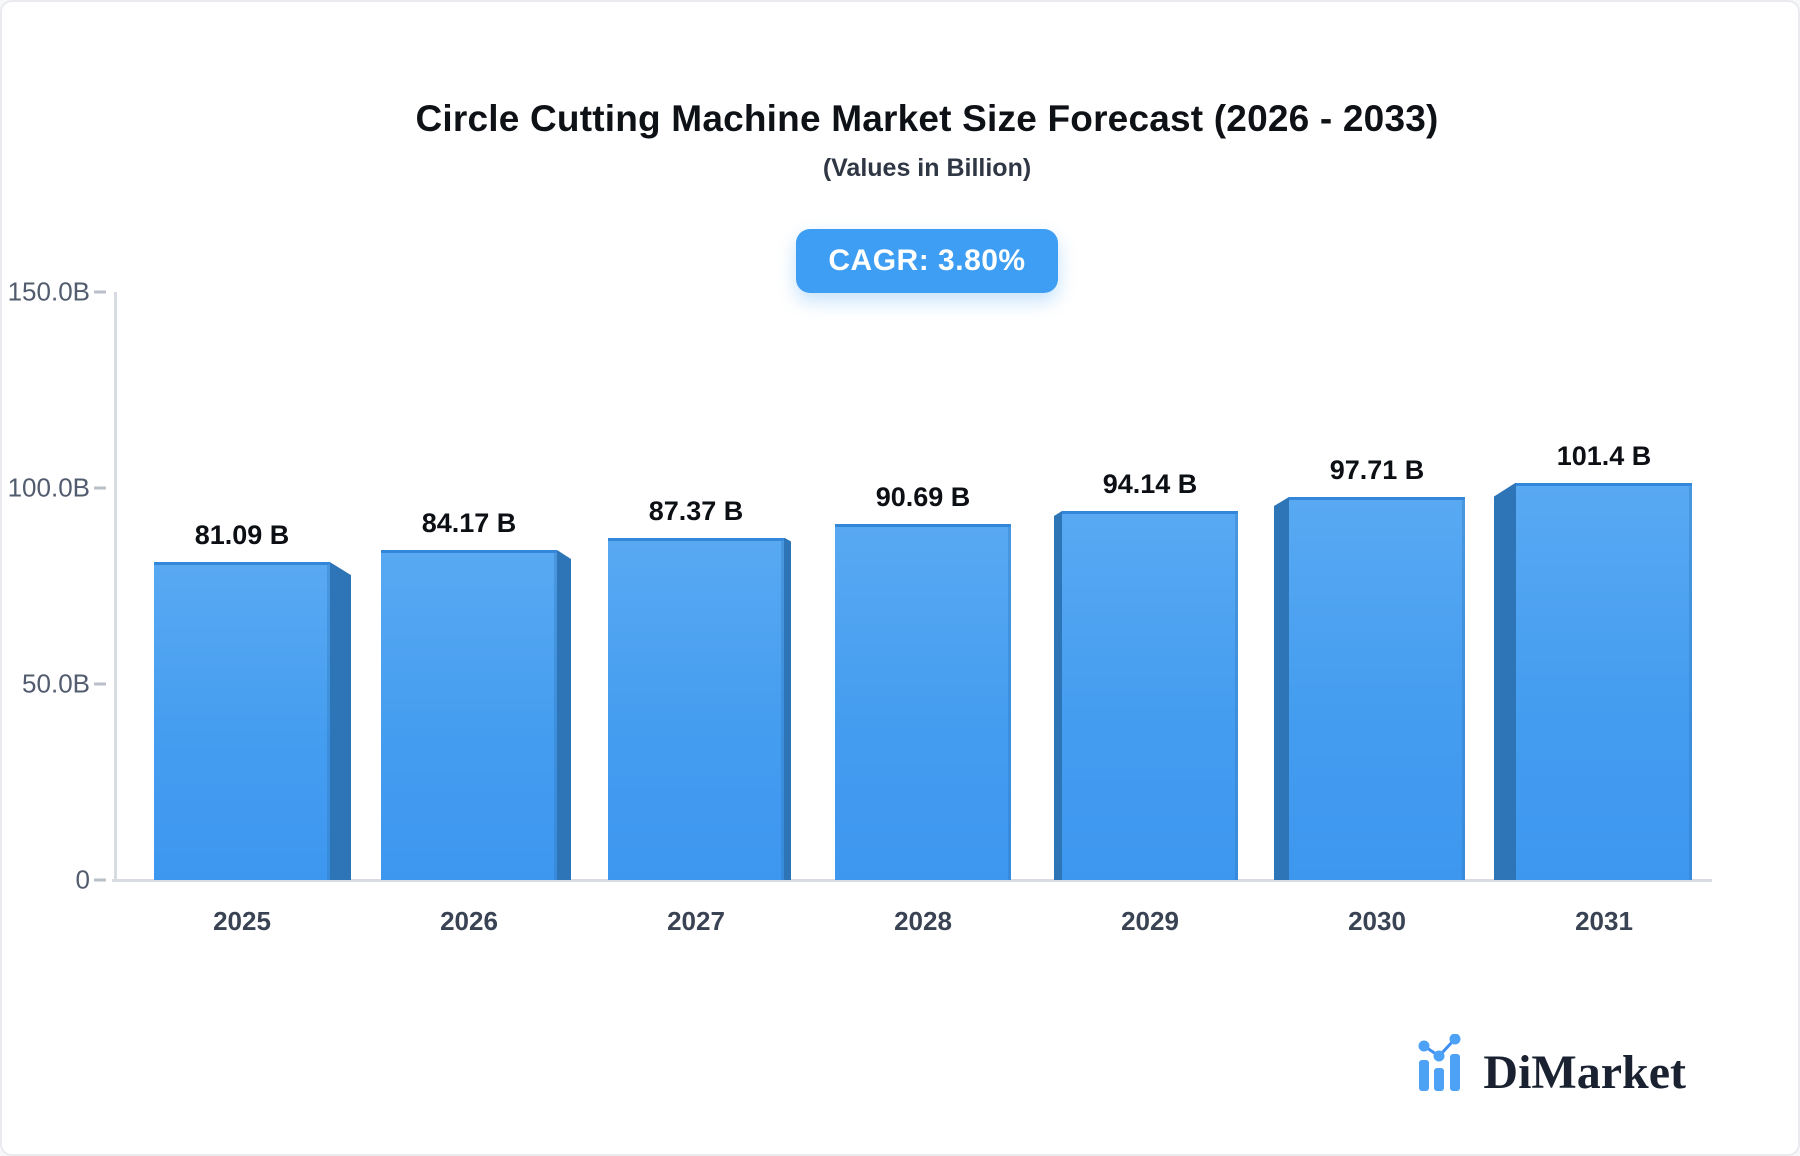 The image size is (1800, 1156). What do you see at coordinates (1377, 921) in the screenshot?
I see `x-axis-category-label: 2030` at bounding box center [1377, 921].